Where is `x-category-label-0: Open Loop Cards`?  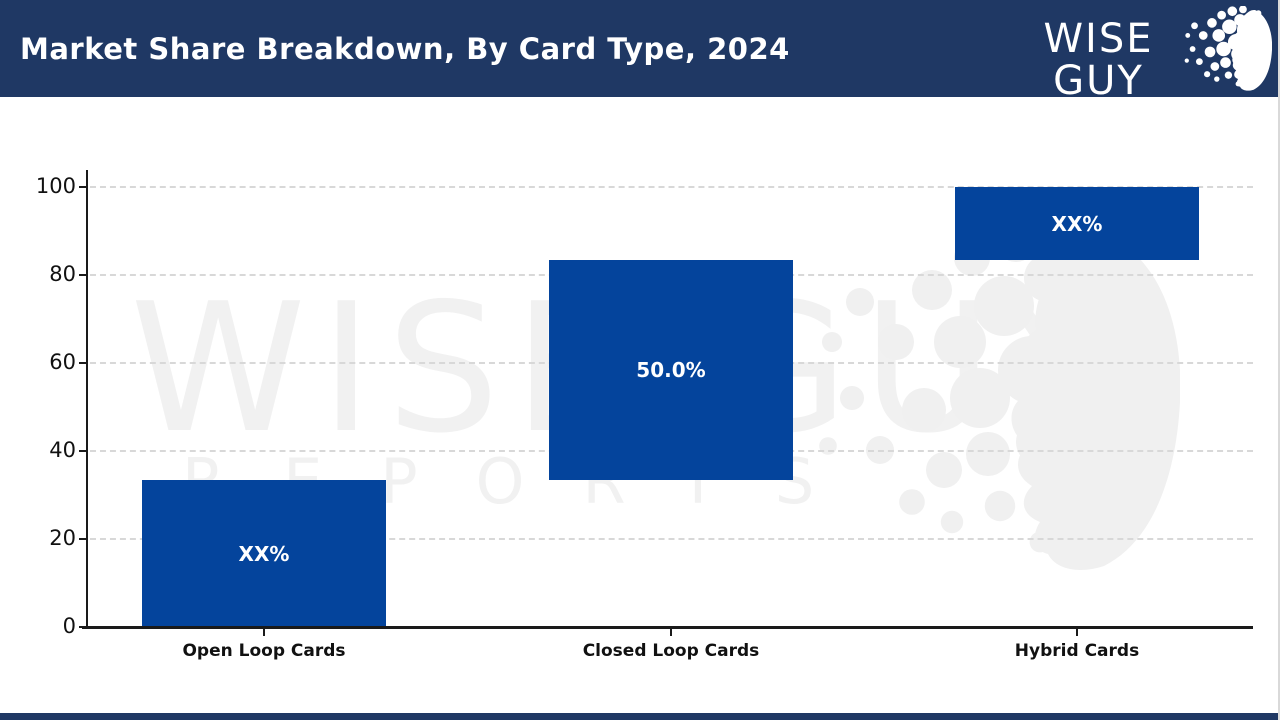
x-category-label-0: Open Loop Cards is located at coordinates (264, 651).